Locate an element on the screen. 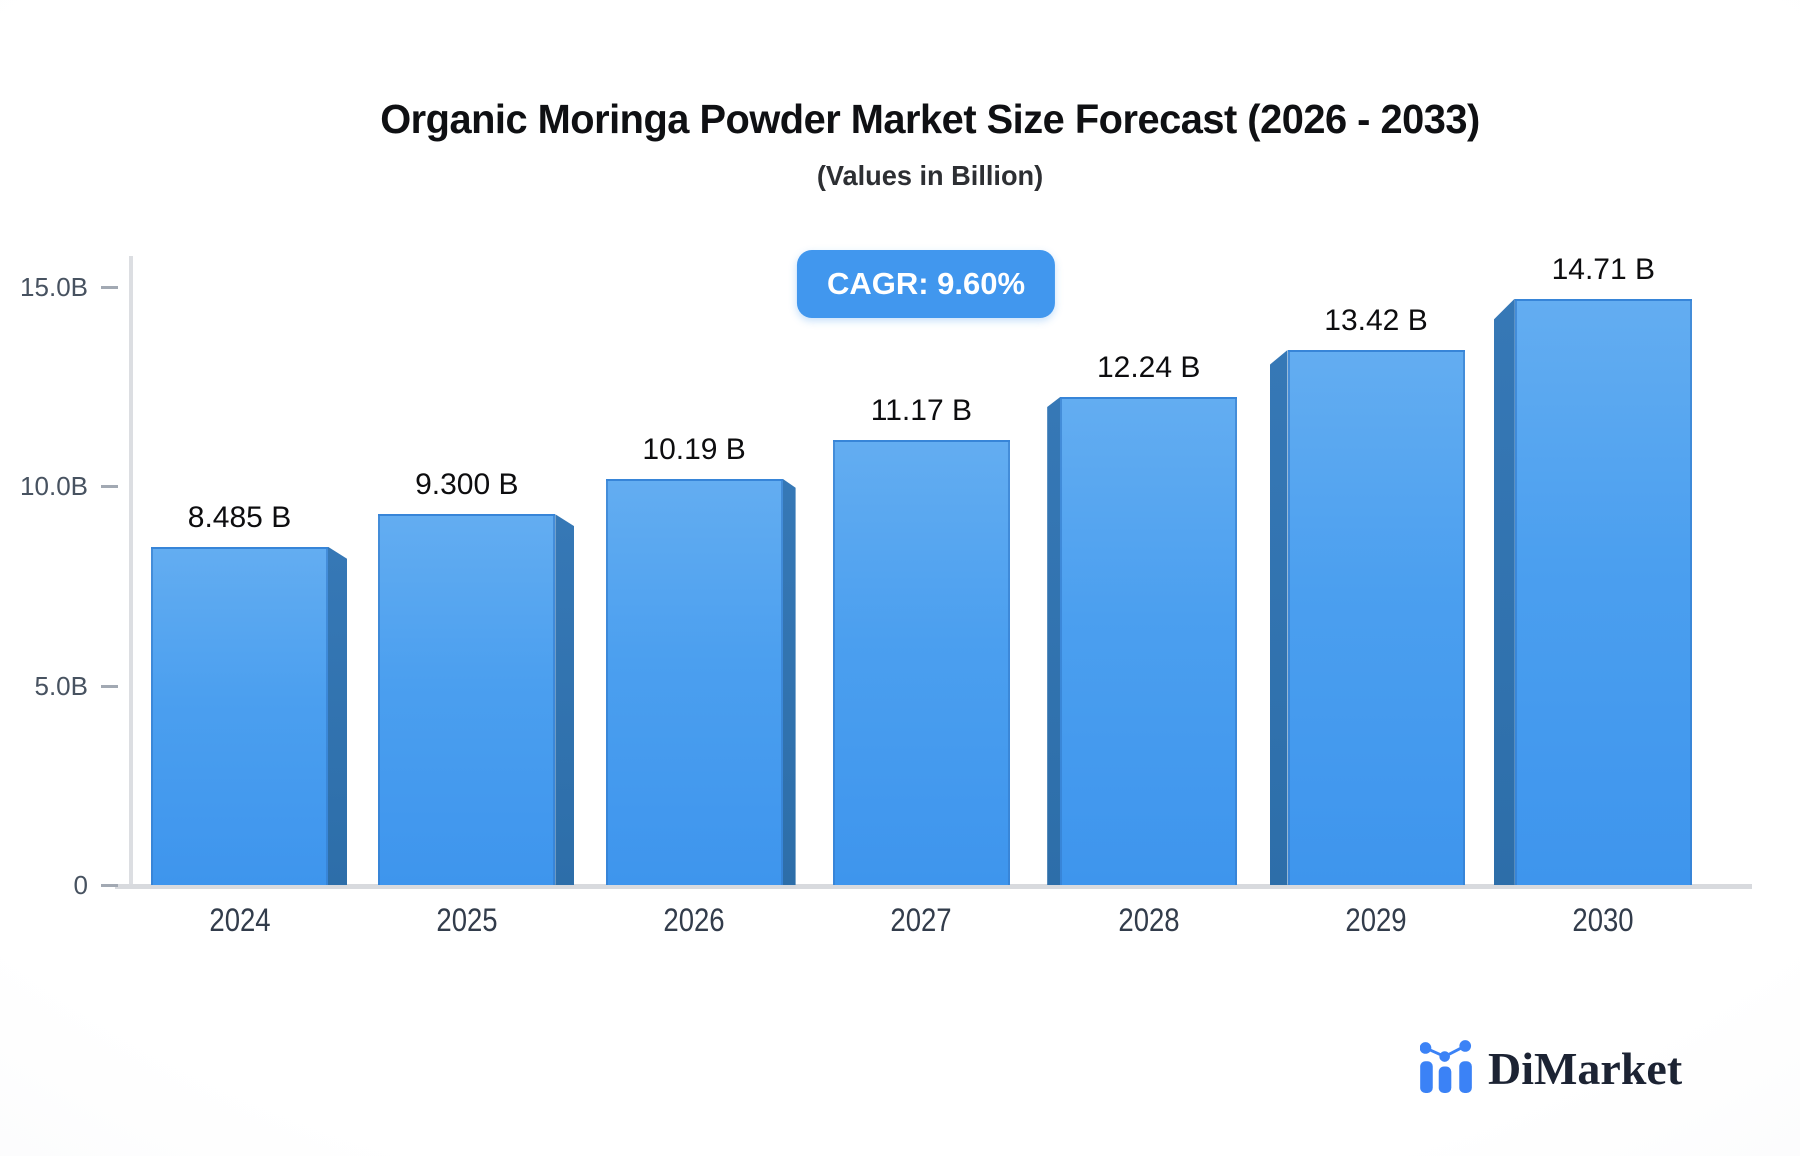  y-axis-tick-label: 10.0B is located at coordinates (54, 486).